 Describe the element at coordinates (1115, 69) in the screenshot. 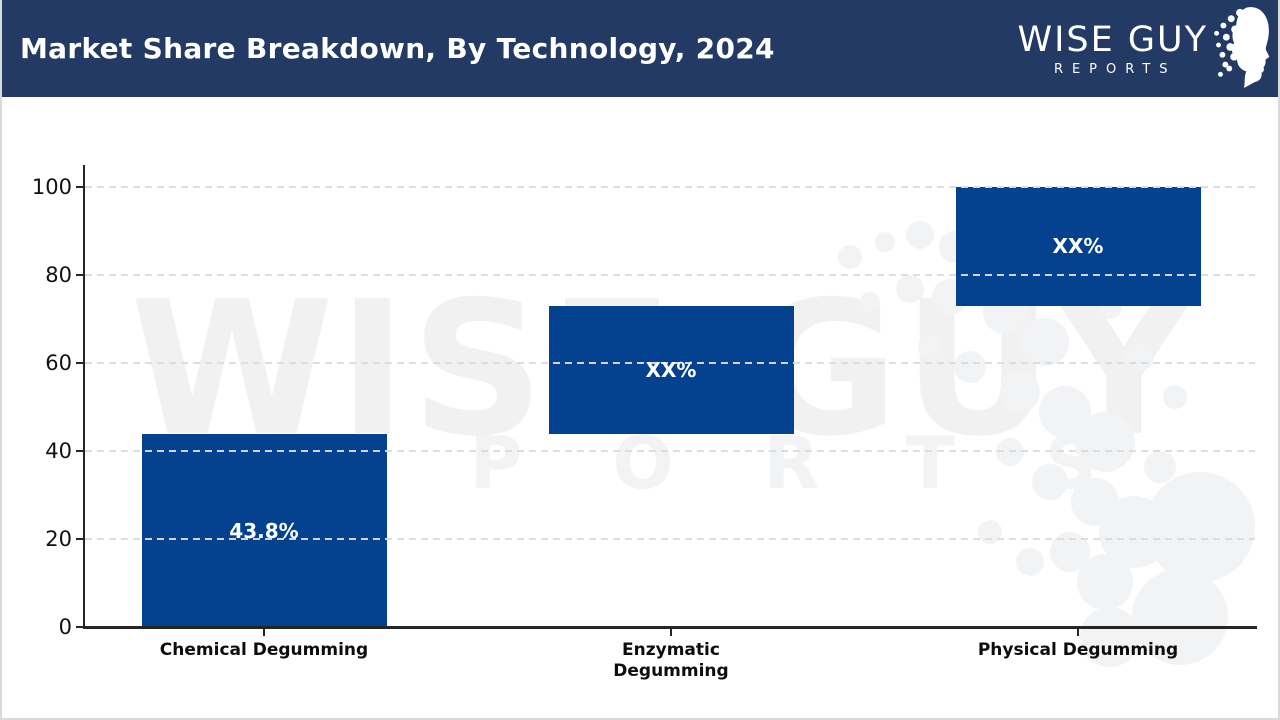

I see `logo-subtitle: REPORTS` at that location.